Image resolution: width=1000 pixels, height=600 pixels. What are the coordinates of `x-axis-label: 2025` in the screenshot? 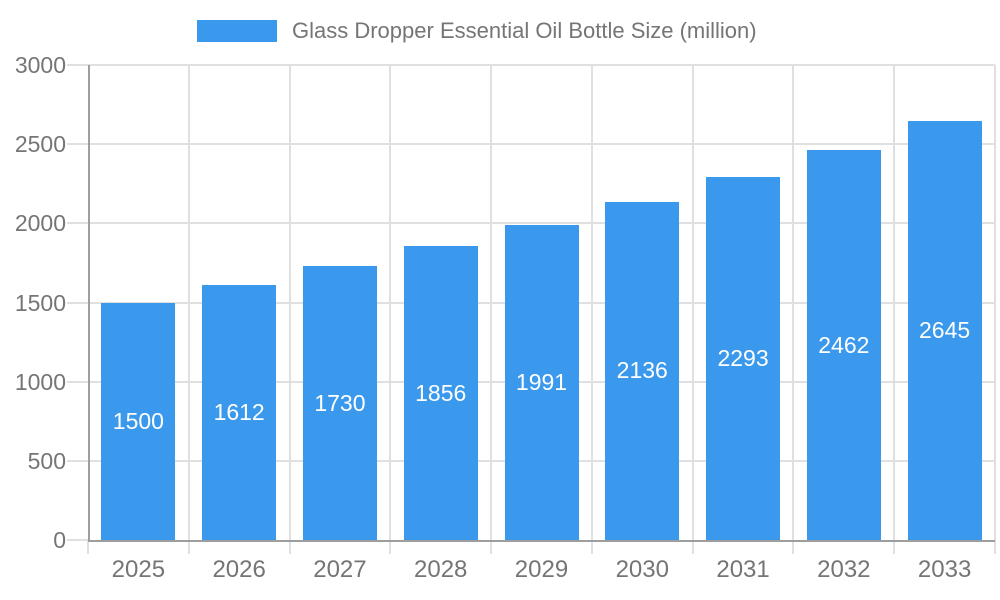 It's located at (138, 569).